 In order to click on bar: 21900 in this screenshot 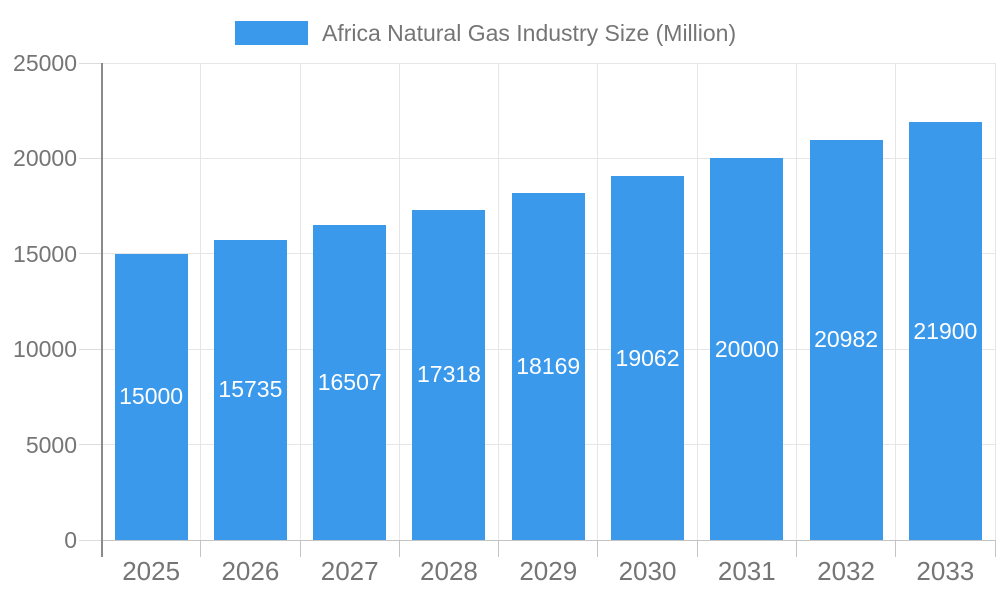, I will do `click(945, 331)`.